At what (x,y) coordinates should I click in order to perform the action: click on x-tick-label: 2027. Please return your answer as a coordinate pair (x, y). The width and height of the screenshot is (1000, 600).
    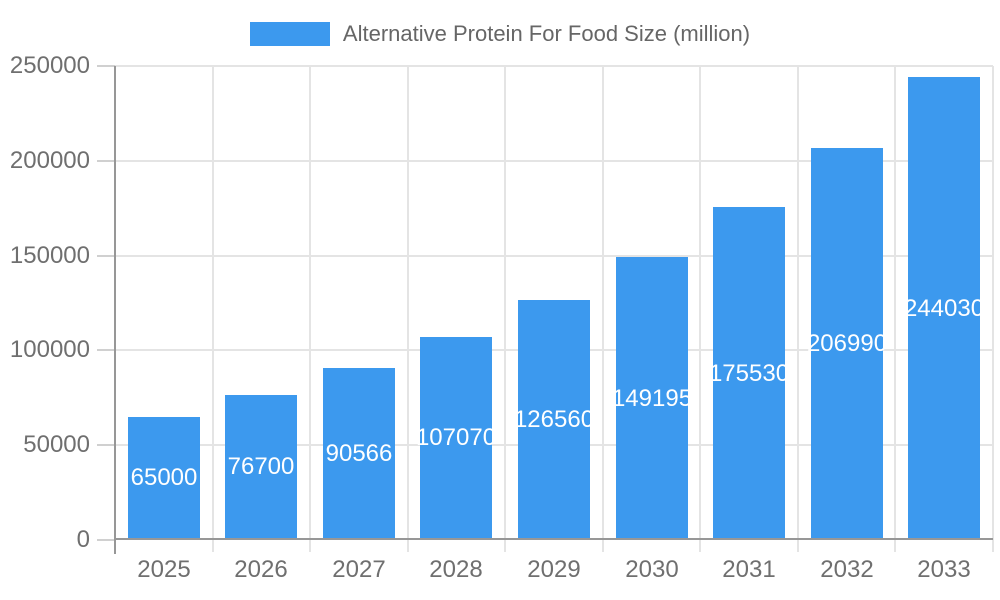
    Looking at the image, I should click on (359, 569).